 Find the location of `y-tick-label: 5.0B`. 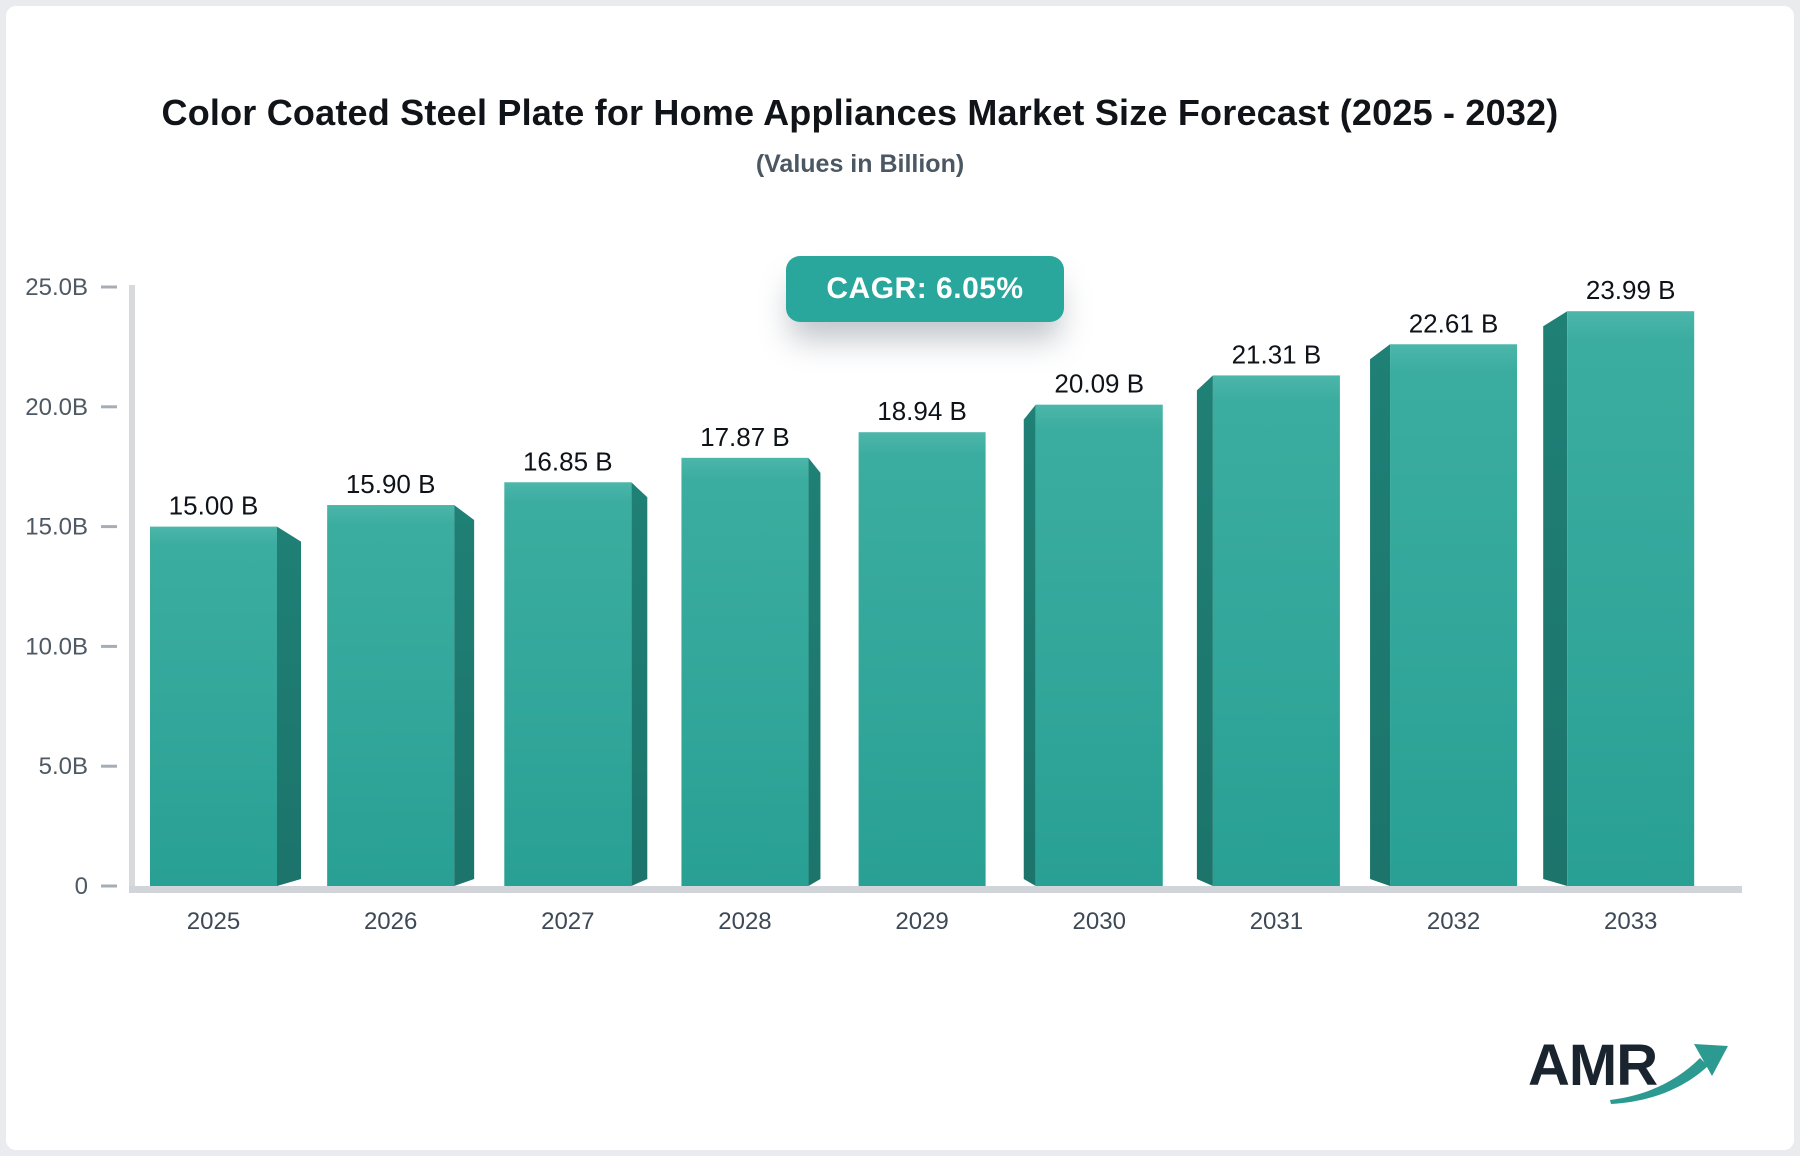

y-tick-label: 5.0B is located at coordinates (63, 766).